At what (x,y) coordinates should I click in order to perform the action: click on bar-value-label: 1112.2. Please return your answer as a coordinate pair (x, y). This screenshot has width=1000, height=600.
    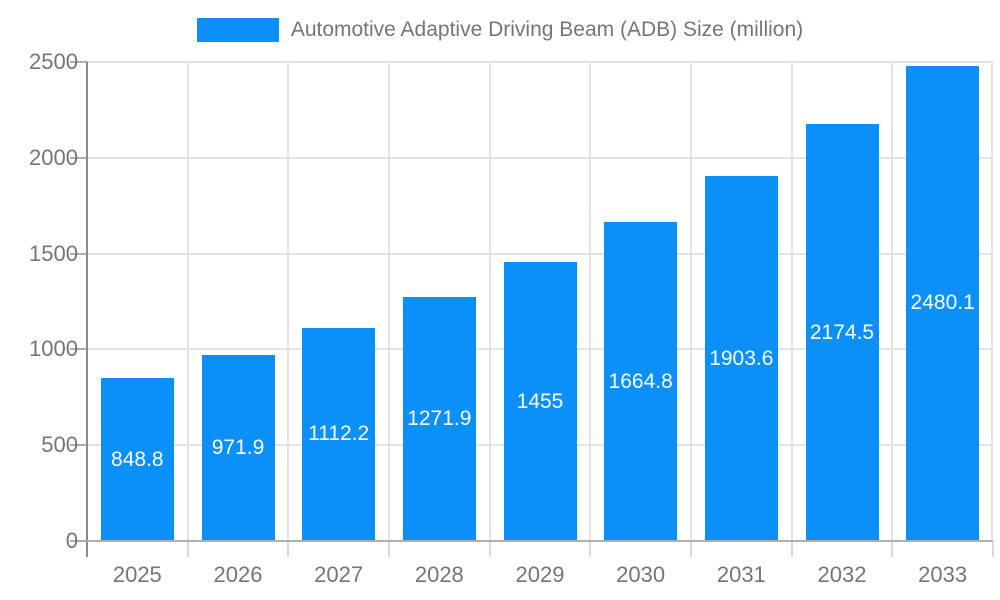
    Looking at the image, I should click on (339, 434).